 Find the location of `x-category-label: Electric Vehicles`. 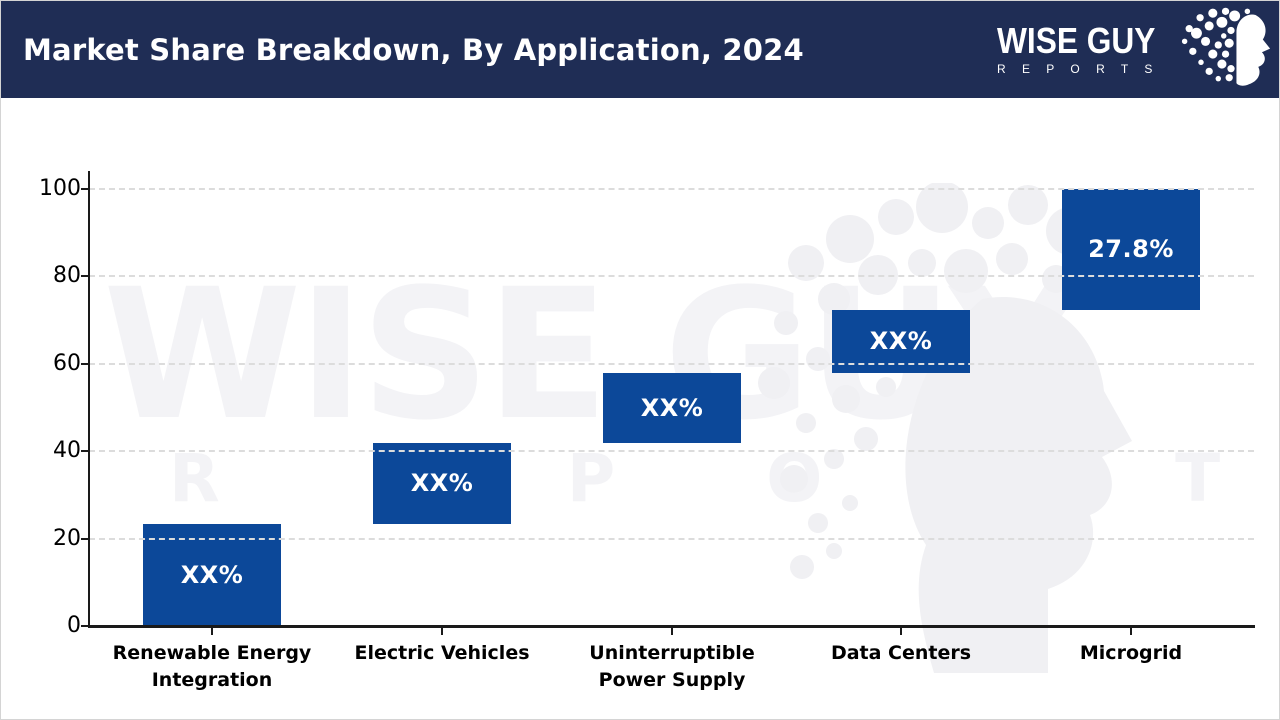

x-category-label: Electric Vehicles is located at coordinates (442, 653).